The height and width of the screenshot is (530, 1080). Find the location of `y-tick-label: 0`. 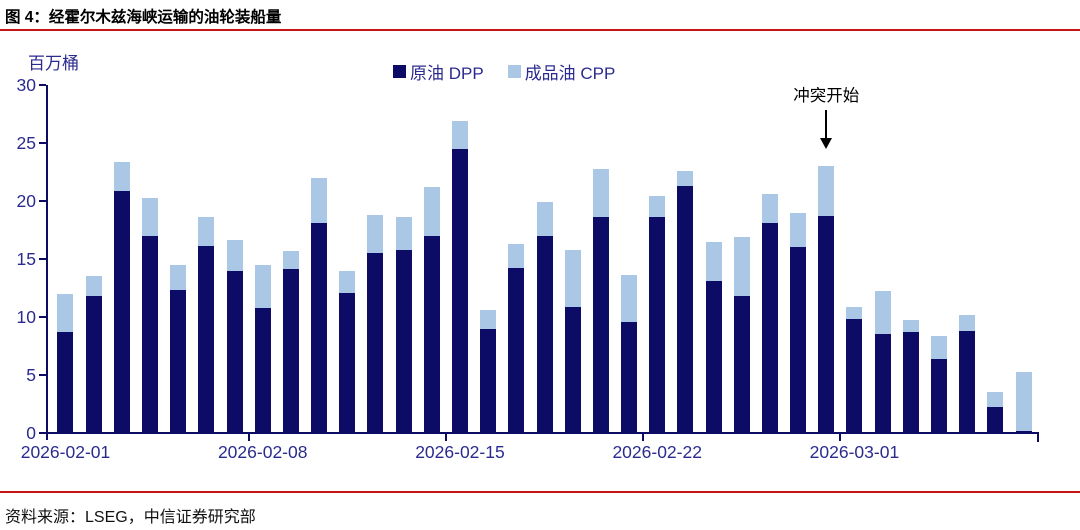

y-tick-label: 0 is located at coordinates (31, 433).